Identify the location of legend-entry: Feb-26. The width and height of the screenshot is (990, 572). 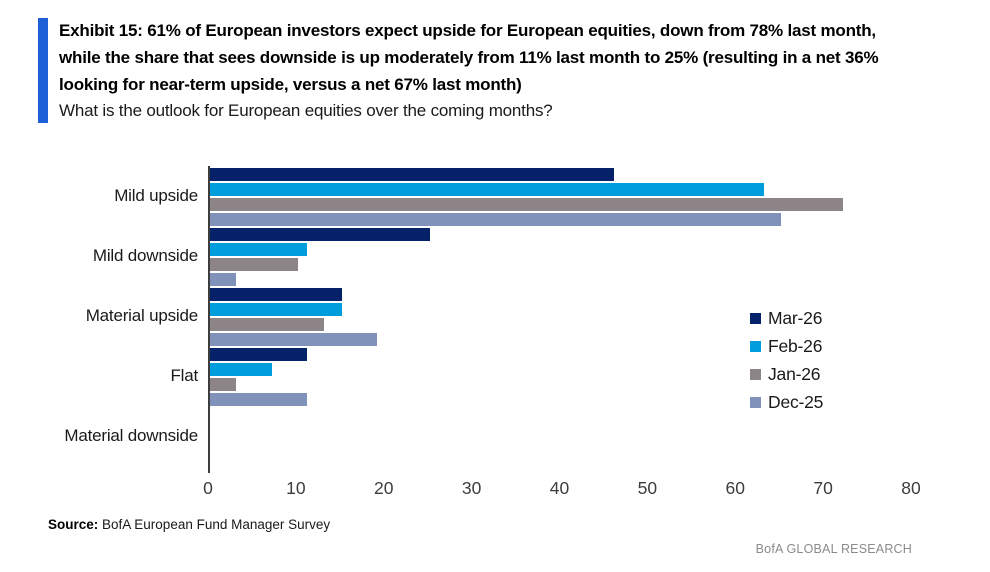
(786, 346).